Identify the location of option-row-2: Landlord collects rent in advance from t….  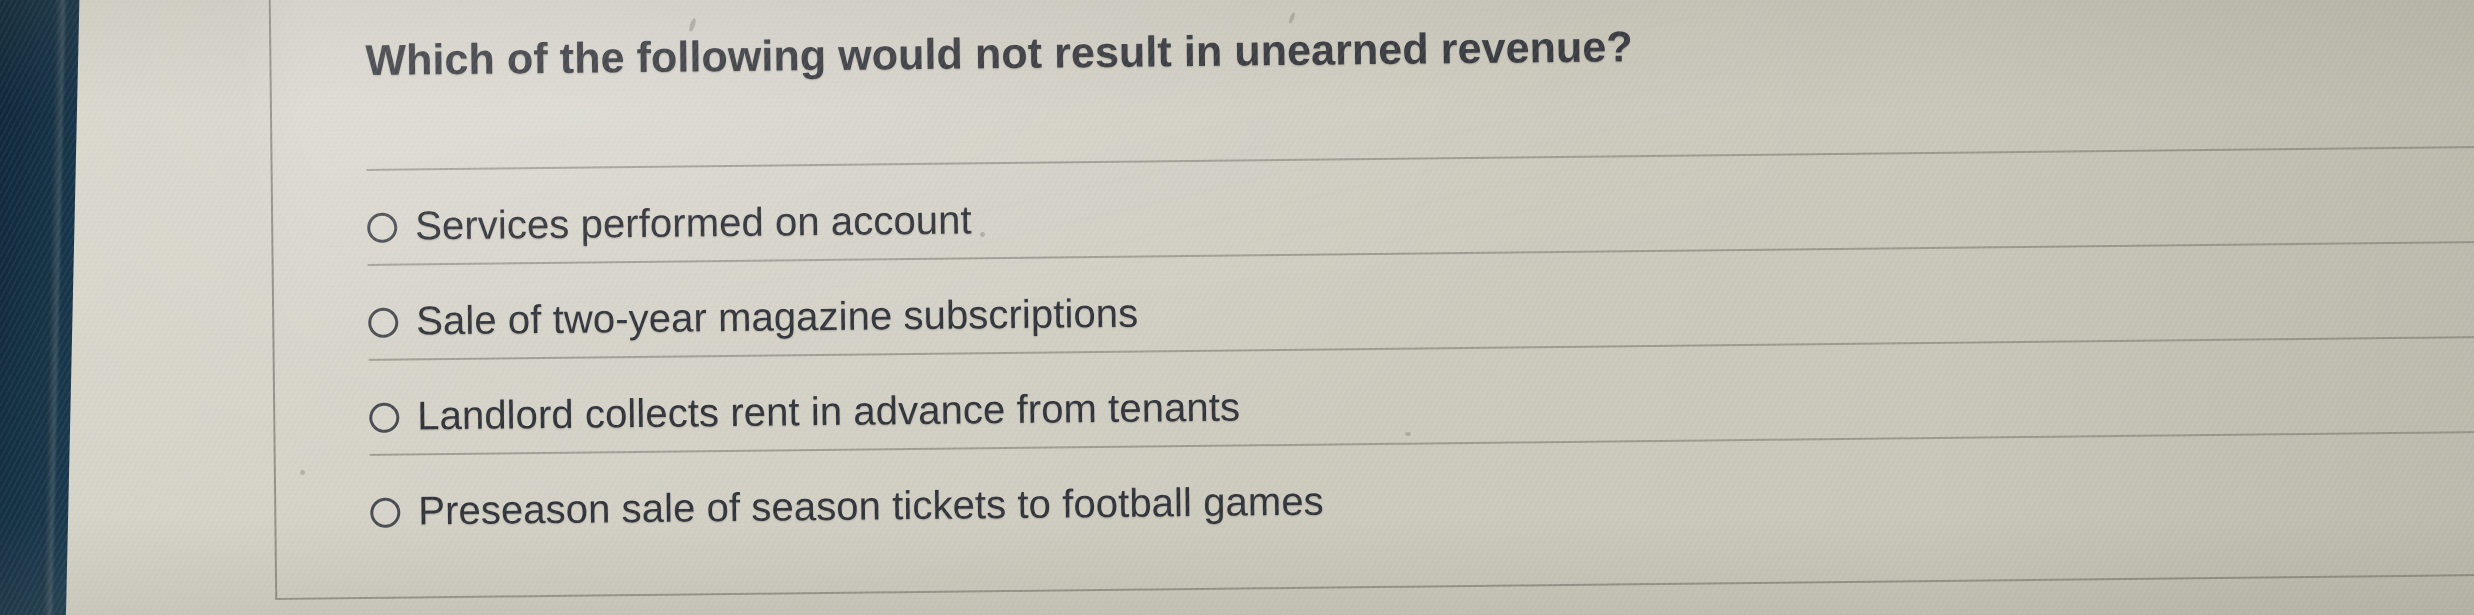
(804, 413).